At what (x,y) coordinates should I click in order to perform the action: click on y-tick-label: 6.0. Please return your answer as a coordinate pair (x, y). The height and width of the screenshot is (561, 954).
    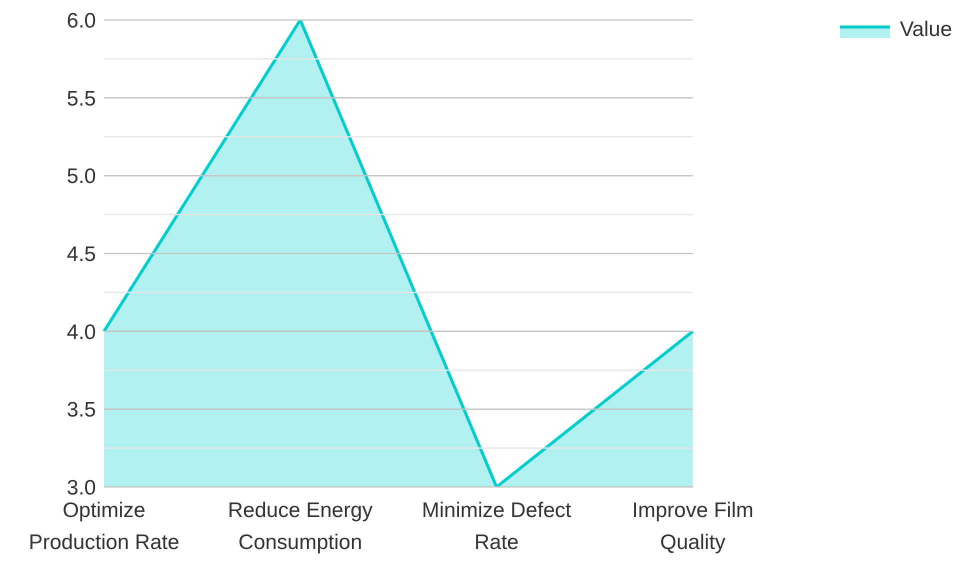
    Looking at the image, I should click on (81, 20).